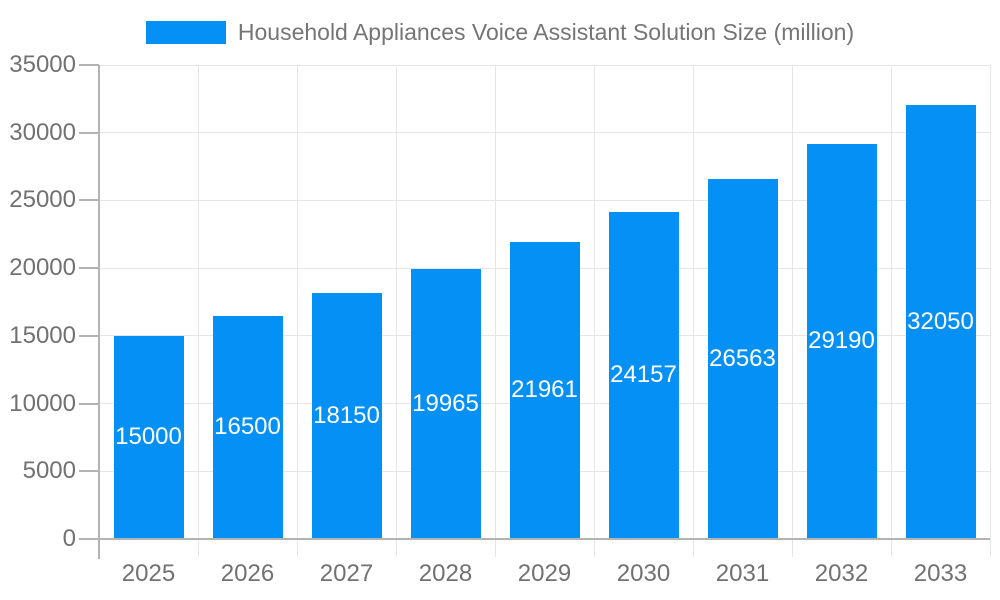 The image size is (1000, 600). What do you see at coordinates (42, 132) in the screenshot?
I see `y-tick-label: 30000` at bounding box center [42, 132].